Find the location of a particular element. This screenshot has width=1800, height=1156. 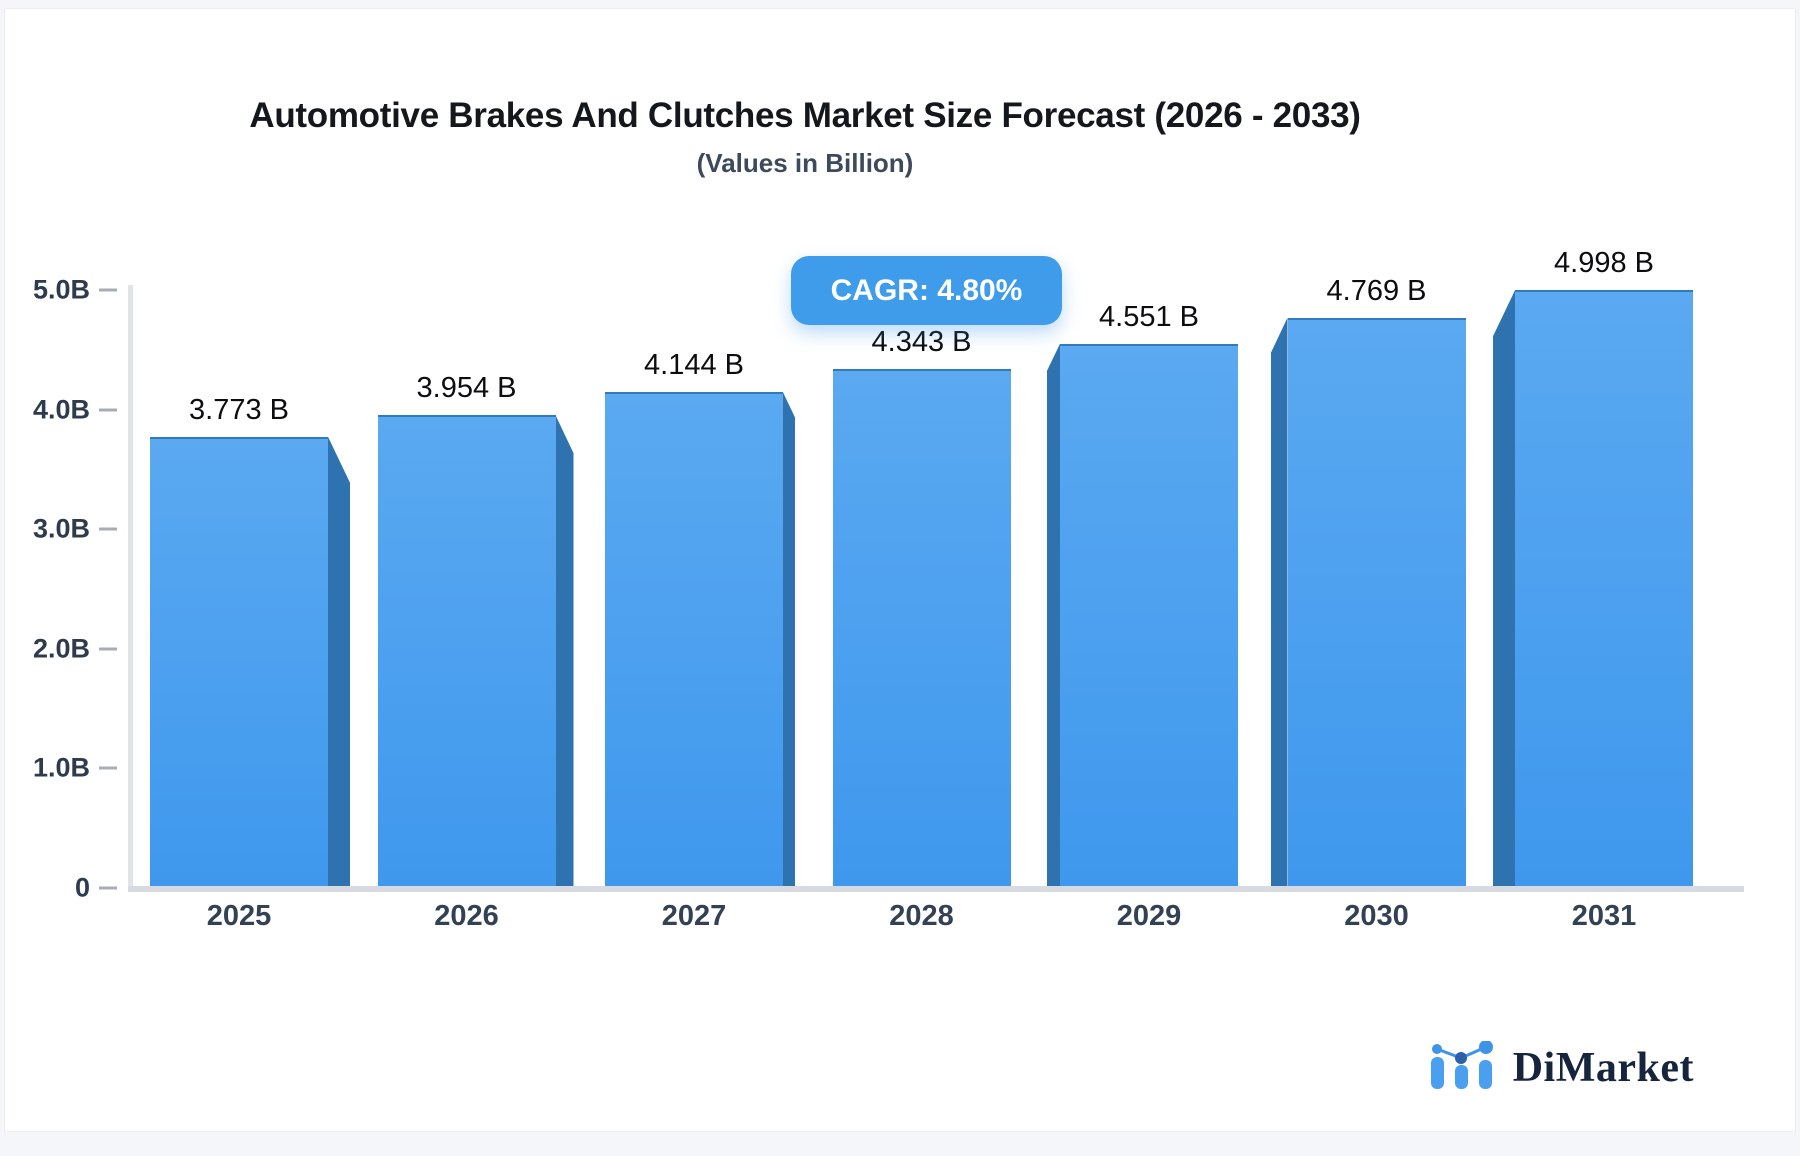

bar-2025 is located at coordinates (239, 662).